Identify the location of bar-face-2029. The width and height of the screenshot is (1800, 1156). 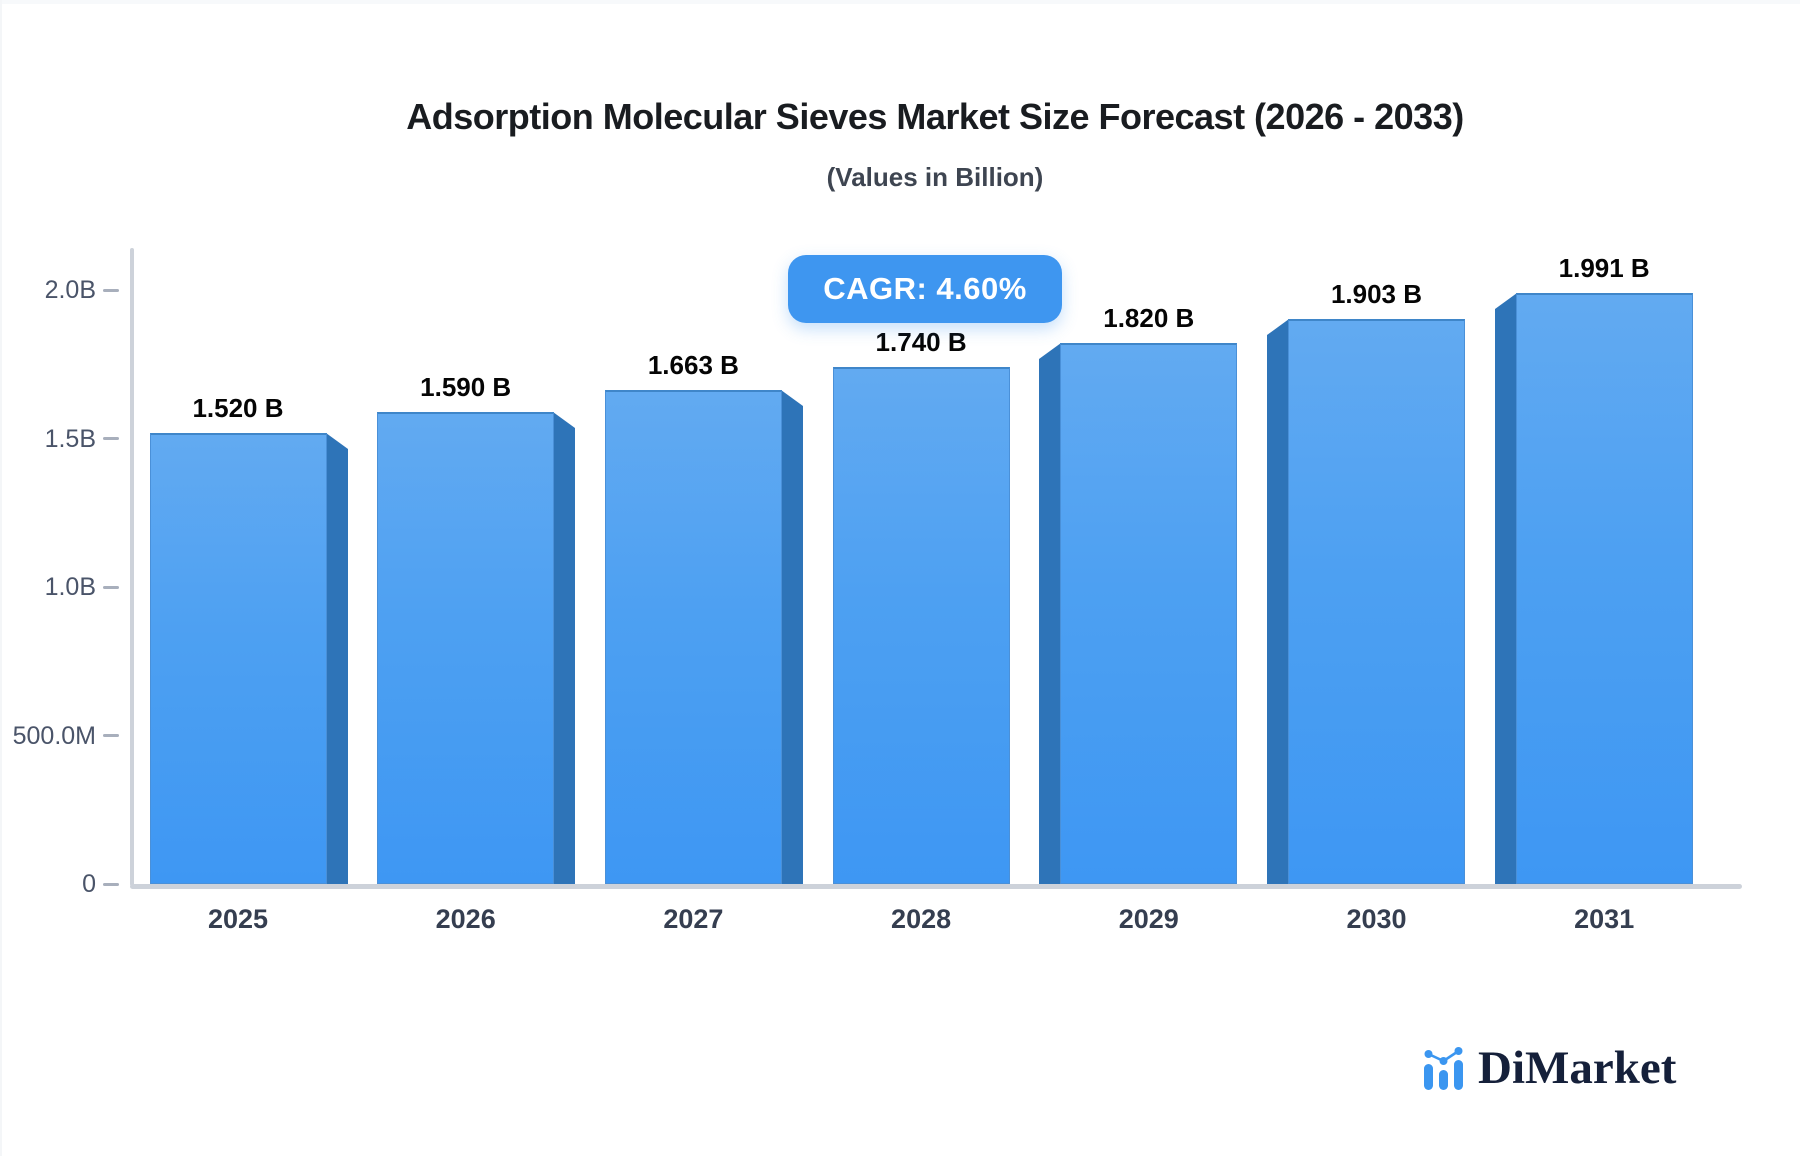
(1148, 613).